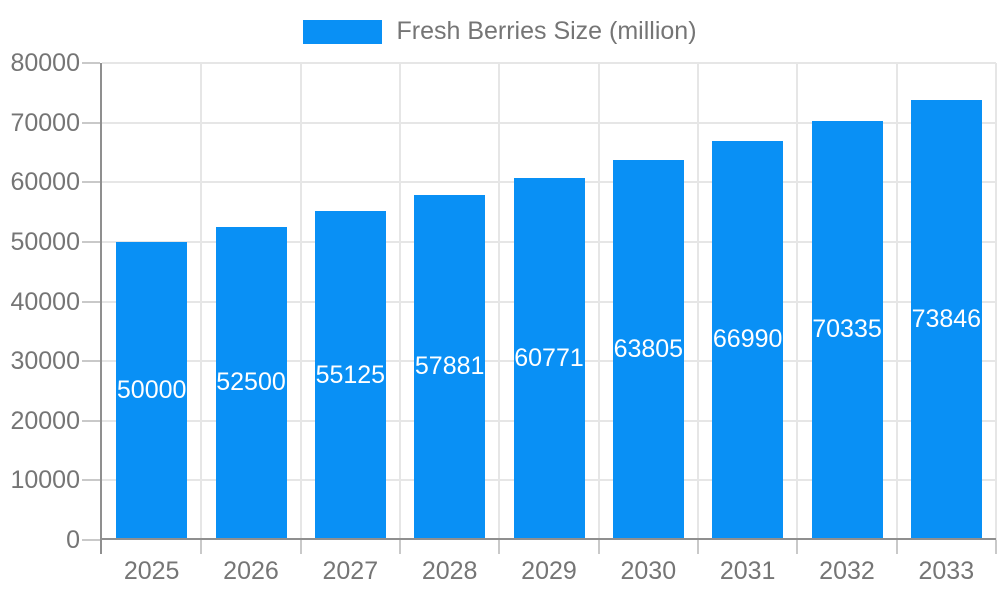  I want to click on bar-2031: 66990, so click(748, 339).